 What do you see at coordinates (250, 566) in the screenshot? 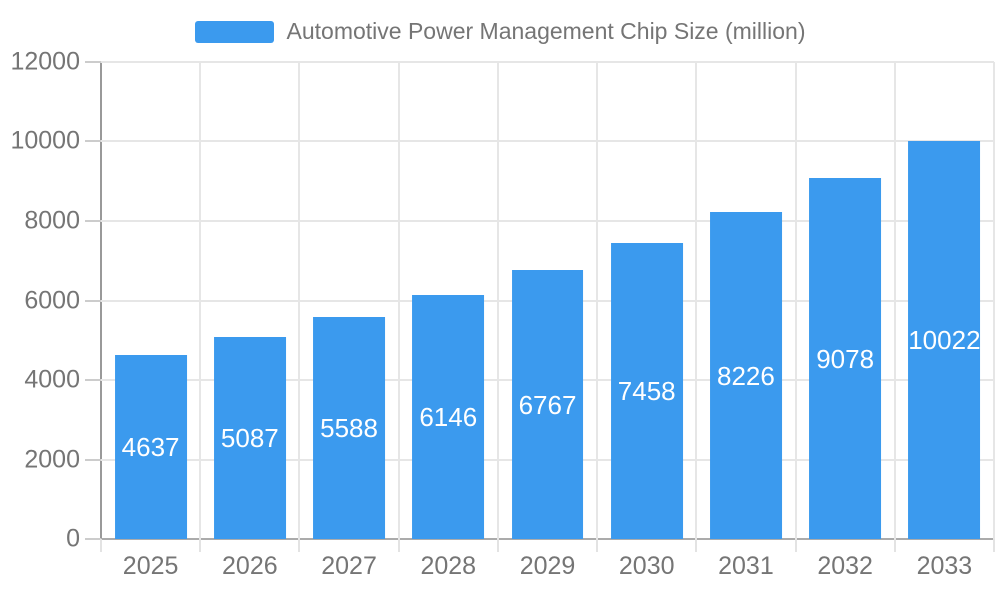
I see `x-tick-label: 2026` at bounding box center [250, 566].